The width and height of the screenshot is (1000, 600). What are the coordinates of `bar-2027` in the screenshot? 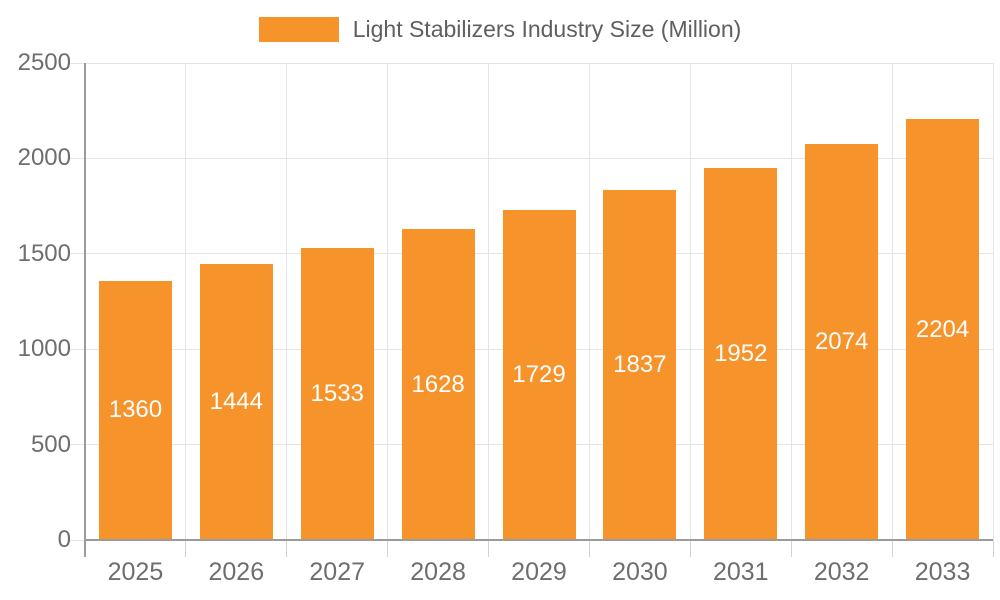 It's located at (337, 393).